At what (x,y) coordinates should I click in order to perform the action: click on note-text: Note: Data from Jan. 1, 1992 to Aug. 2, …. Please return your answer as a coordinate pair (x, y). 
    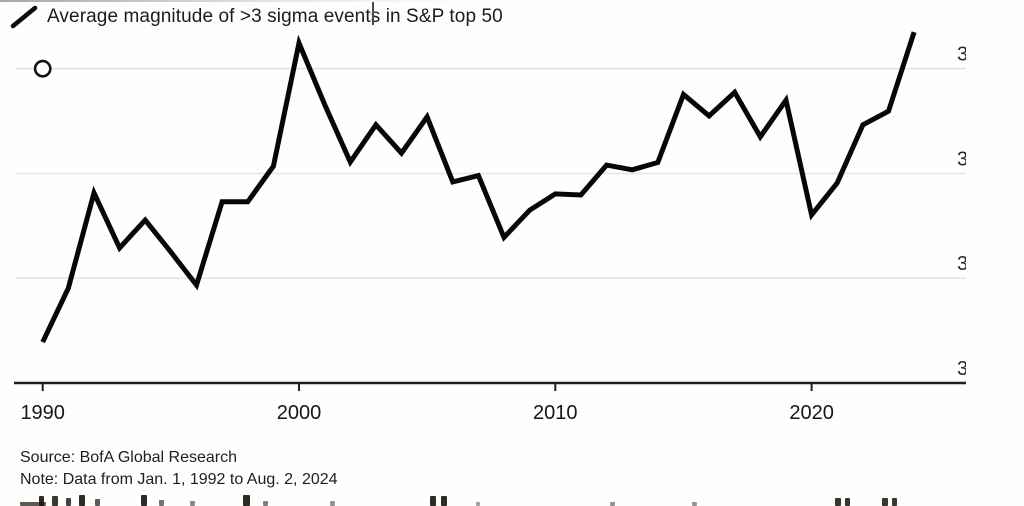
    Looking at the image, I should click on (179, 479).